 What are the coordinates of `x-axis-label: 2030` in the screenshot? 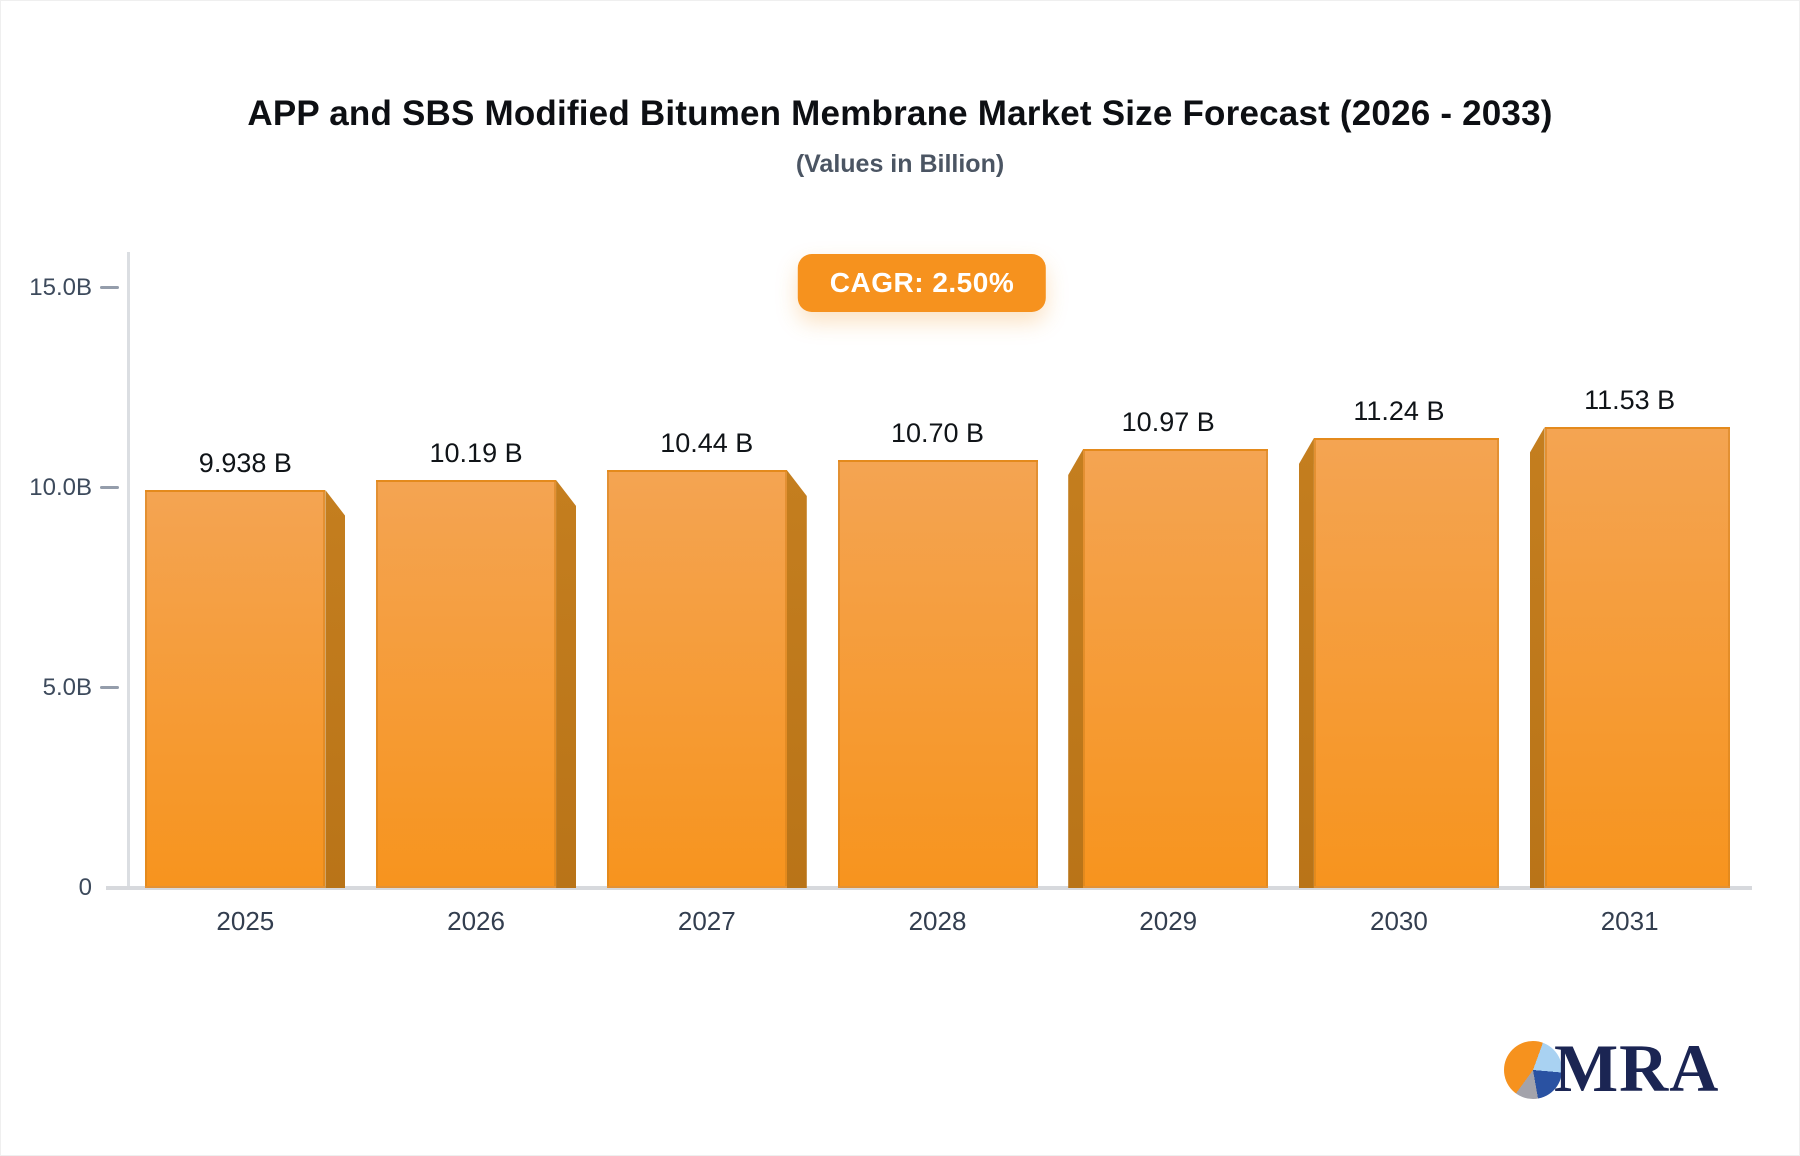 It's located at (1399, 921).